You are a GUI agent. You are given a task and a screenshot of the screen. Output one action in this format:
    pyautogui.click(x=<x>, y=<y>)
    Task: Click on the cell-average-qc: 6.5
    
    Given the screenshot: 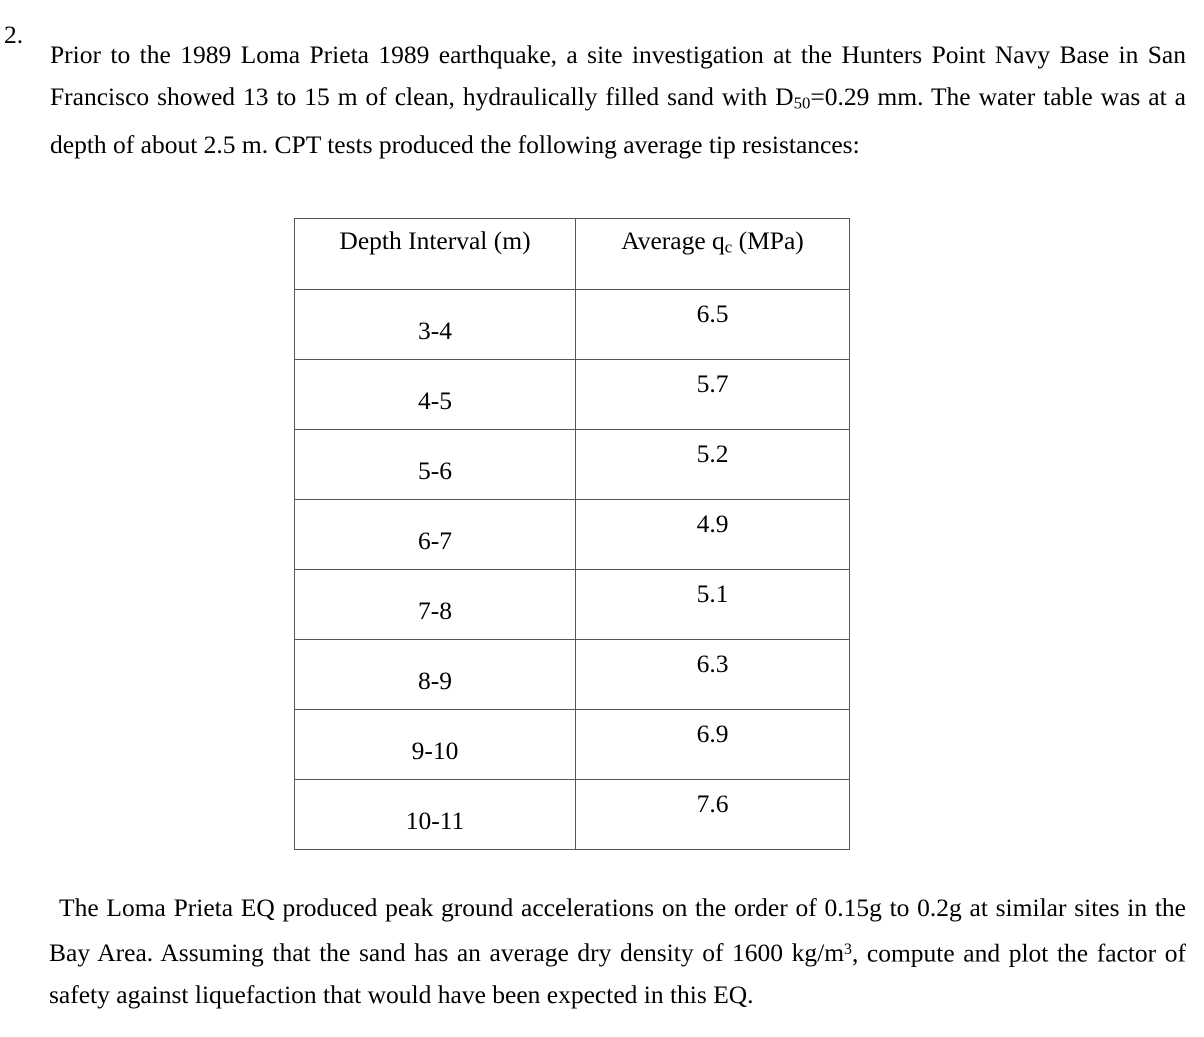 What is the action you would take?
    pyautogui.click(x=712, y=324)
    